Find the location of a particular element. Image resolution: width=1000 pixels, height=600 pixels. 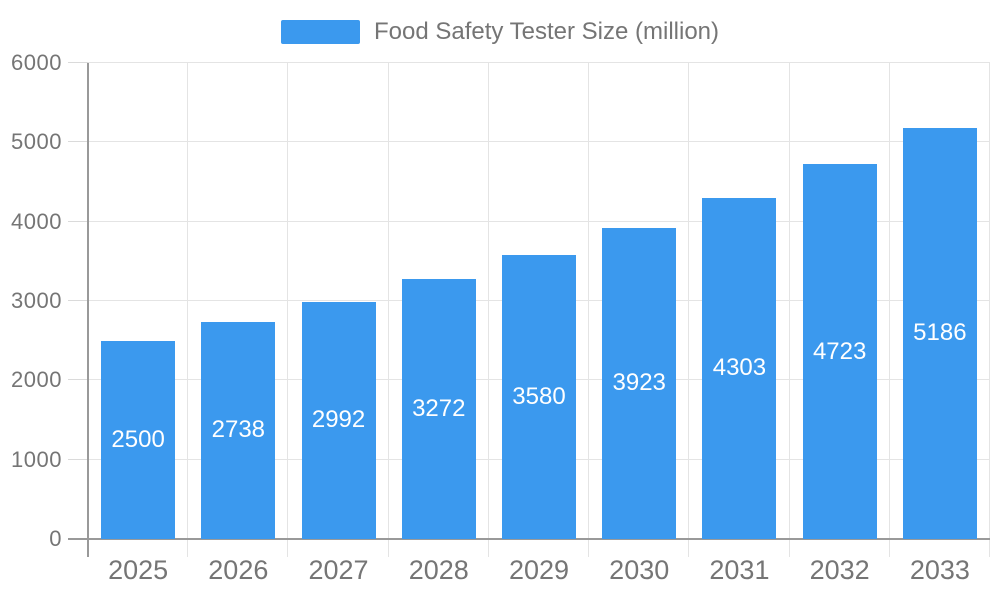

bar: 4303 is located at coordinates (739, 368).